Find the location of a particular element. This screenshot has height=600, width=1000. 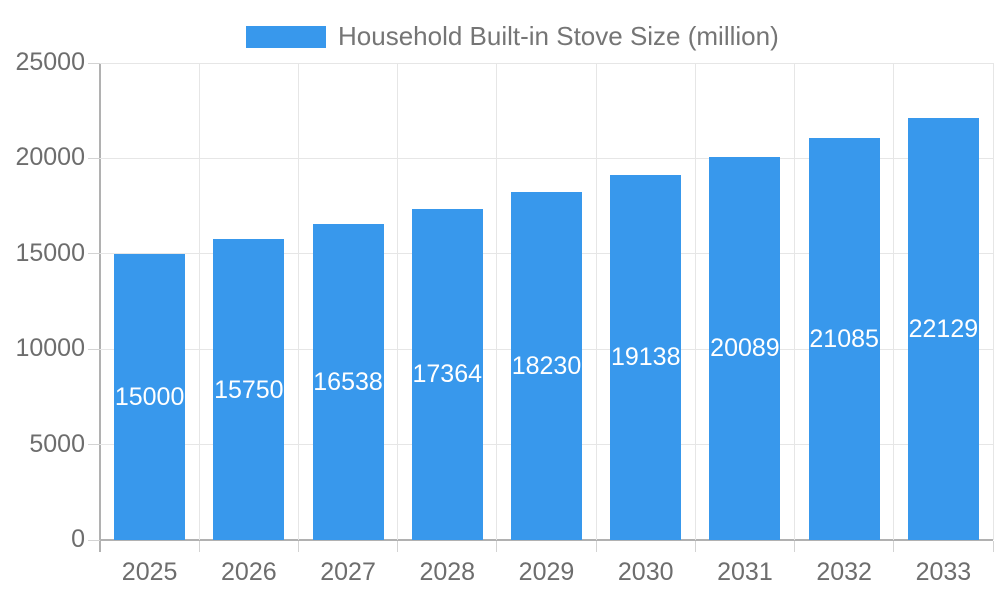

bar-value-label: 21085 is located at coordinates (844, 338).